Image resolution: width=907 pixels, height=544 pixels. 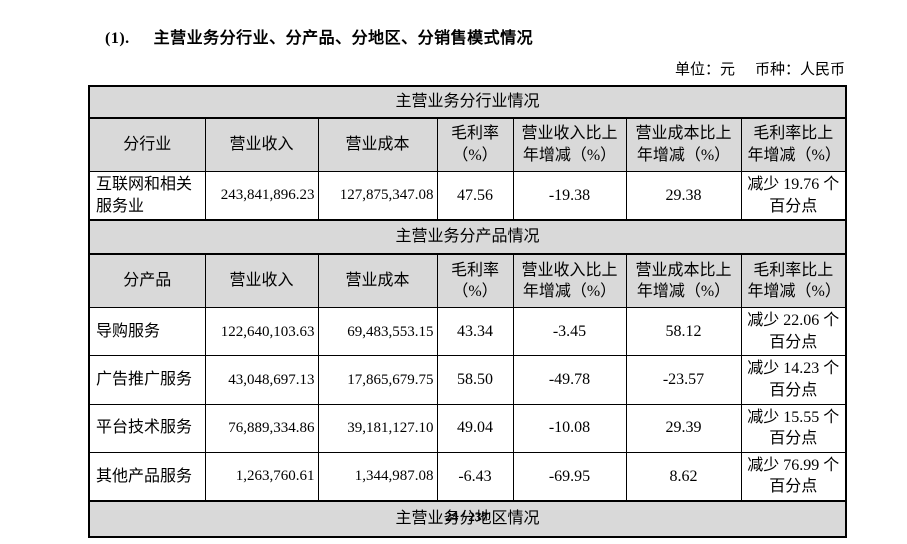 I want to click on unit-label: 单位：元, so click(x=704, y=70).